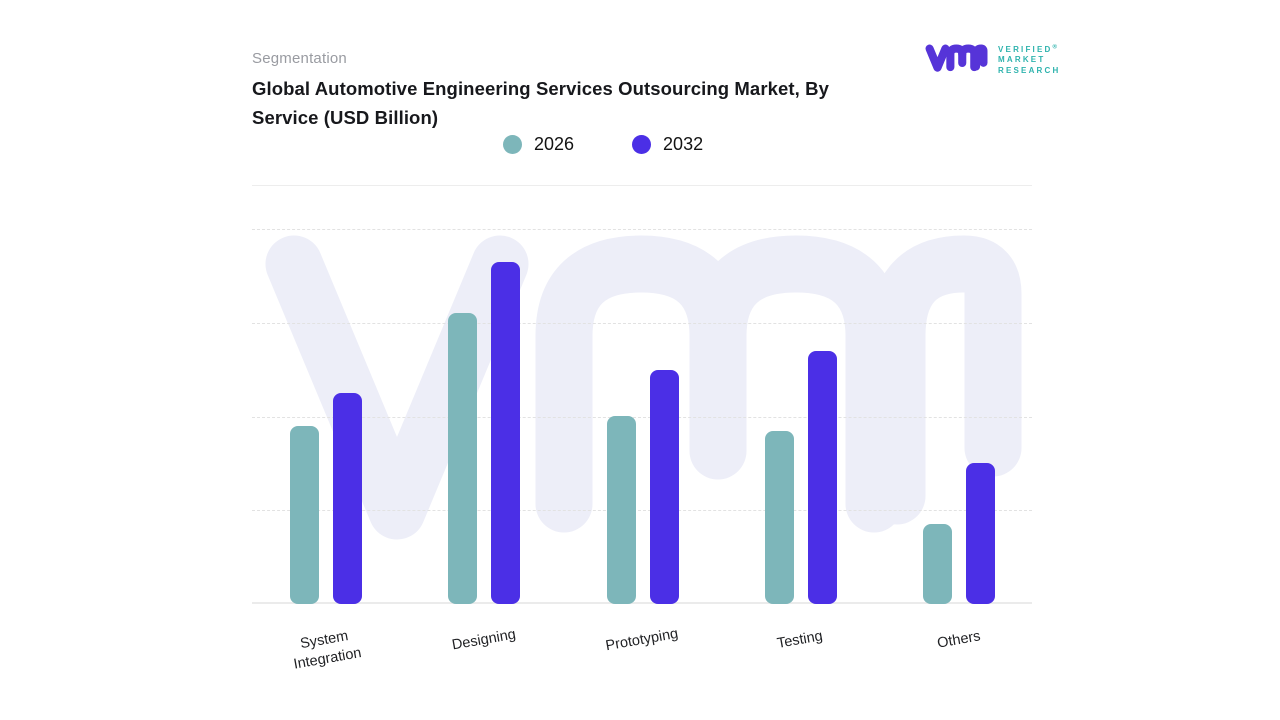 This screenshot has height=720, width=1280. I want to click on x-axis-label-system-integration: System Integration, so click(327, 650).